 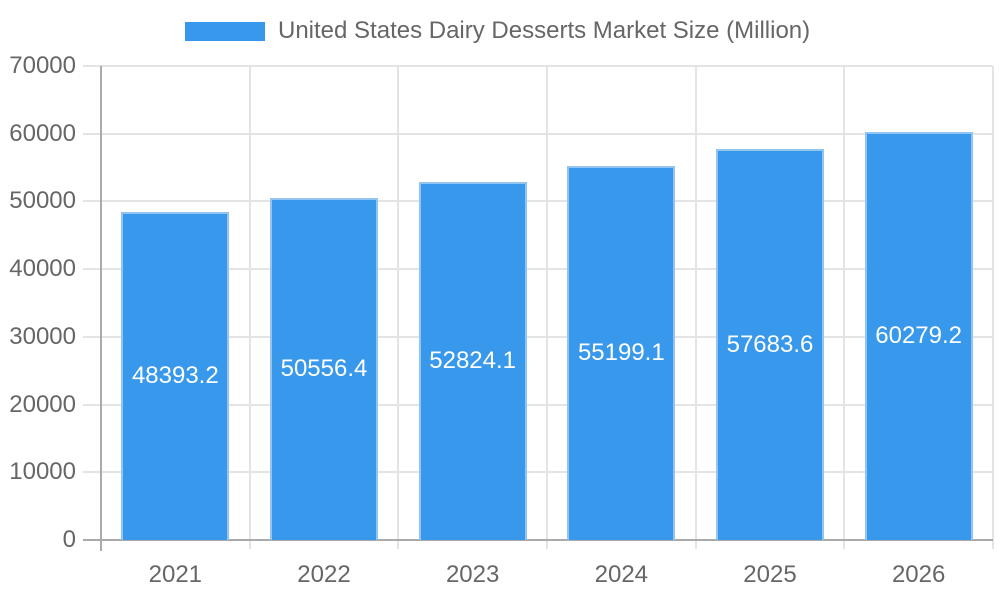 What do you see at coordinates (770, 574) in the screenshot?
I see `x-axis-tick-label: 2025` at bounding box center [770, 574].